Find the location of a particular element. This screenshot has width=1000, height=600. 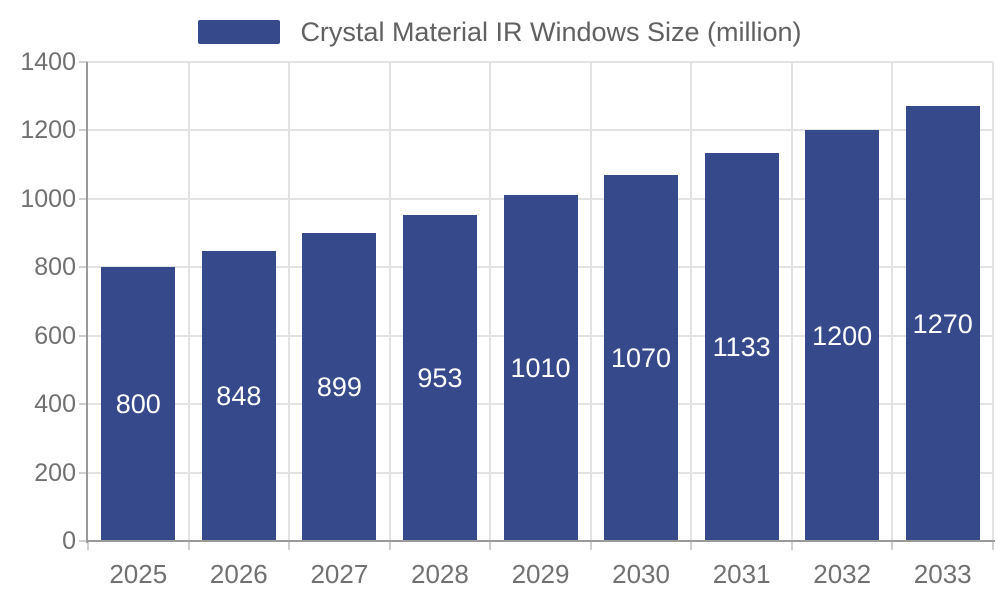

bar-2032 is located at coordinates (842, 335).